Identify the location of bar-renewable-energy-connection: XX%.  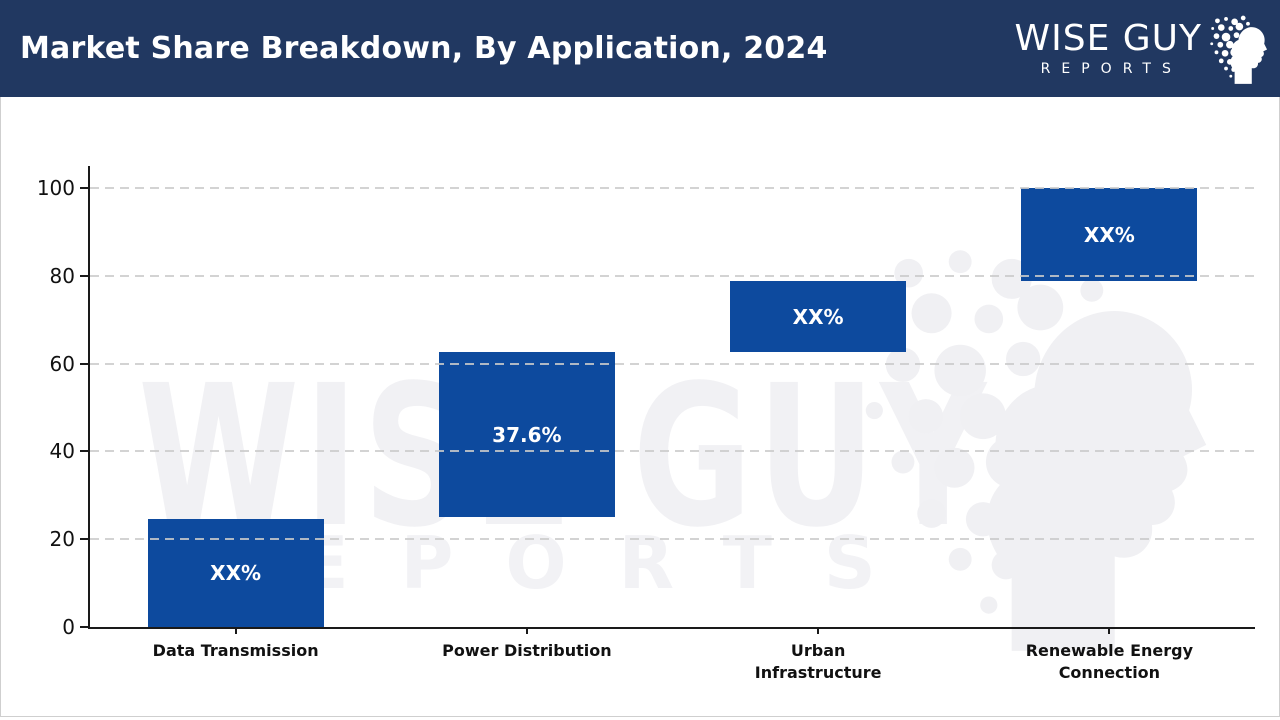
(1109, 235).